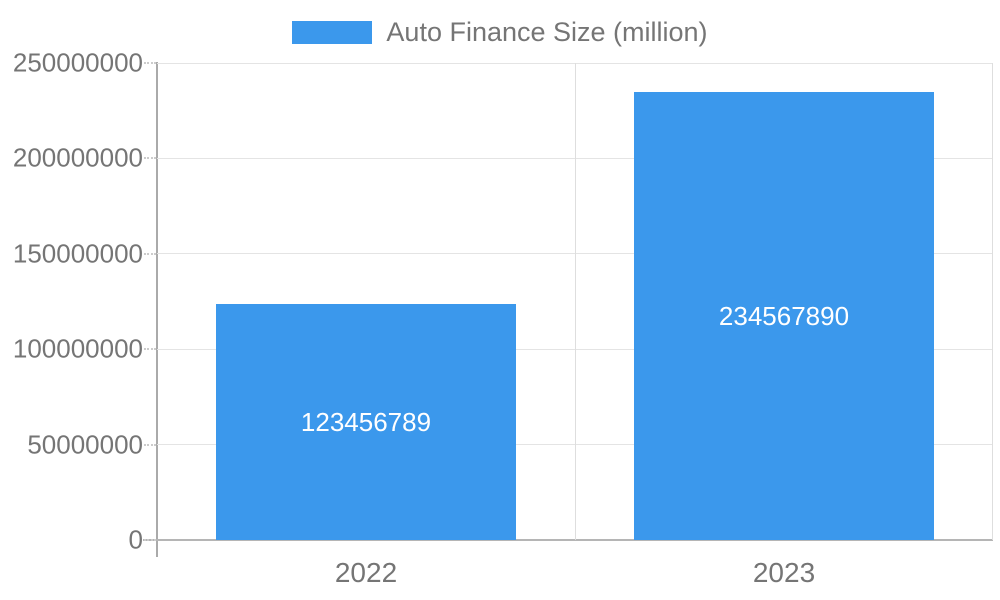 The width and height of the screenshot is (1000, 600). I want to click on y-axis-ticks, so click(150, 301).